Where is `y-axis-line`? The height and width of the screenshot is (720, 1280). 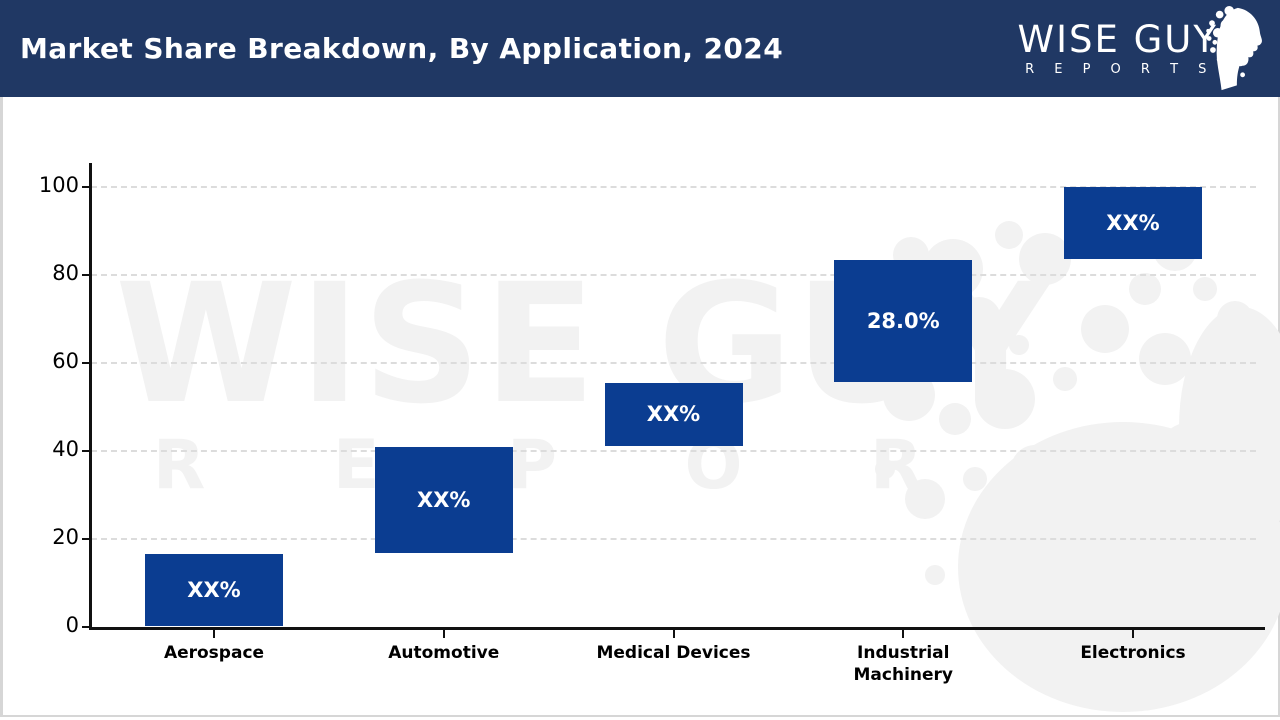 y-axis-line is located at coordinates (90, 396).